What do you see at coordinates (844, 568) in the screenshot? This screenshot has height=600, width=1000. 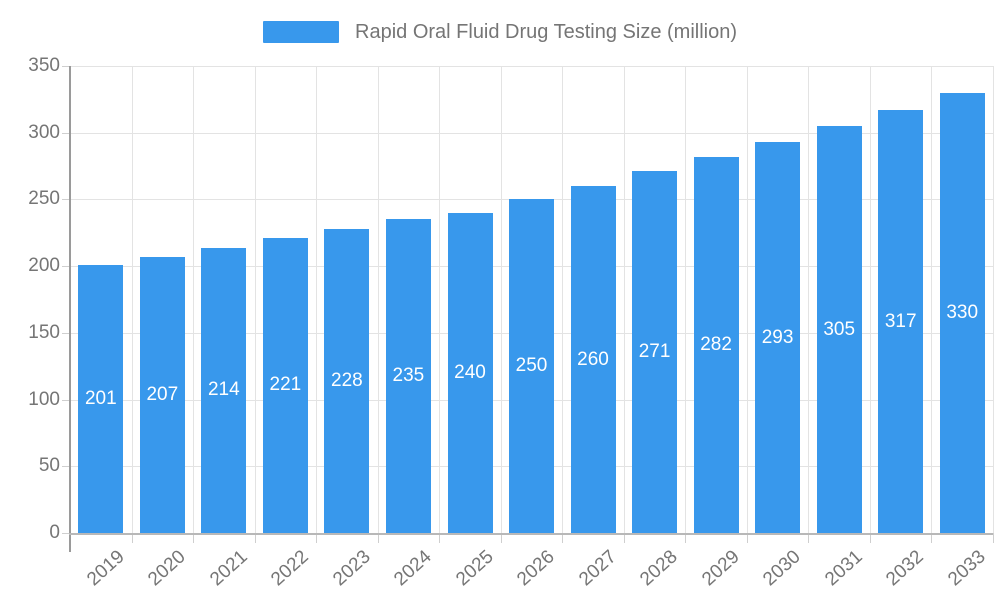 I see `x-axis-tick-label: 2031` at bounding box center [844, 568].